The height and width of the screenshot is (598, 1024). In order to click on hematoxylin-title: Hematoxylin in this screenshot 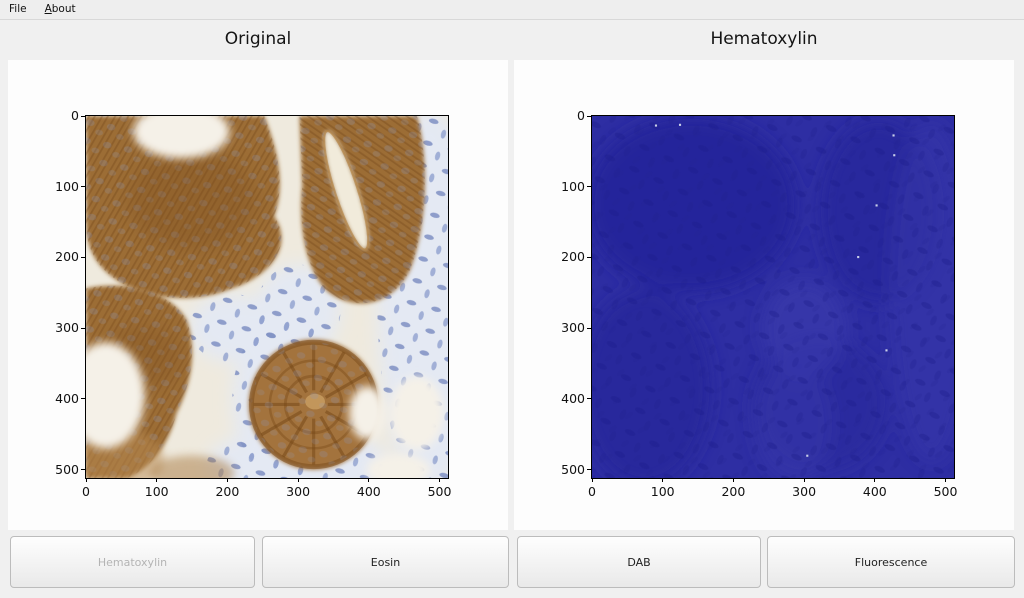, I will do `click(764, 39)`.